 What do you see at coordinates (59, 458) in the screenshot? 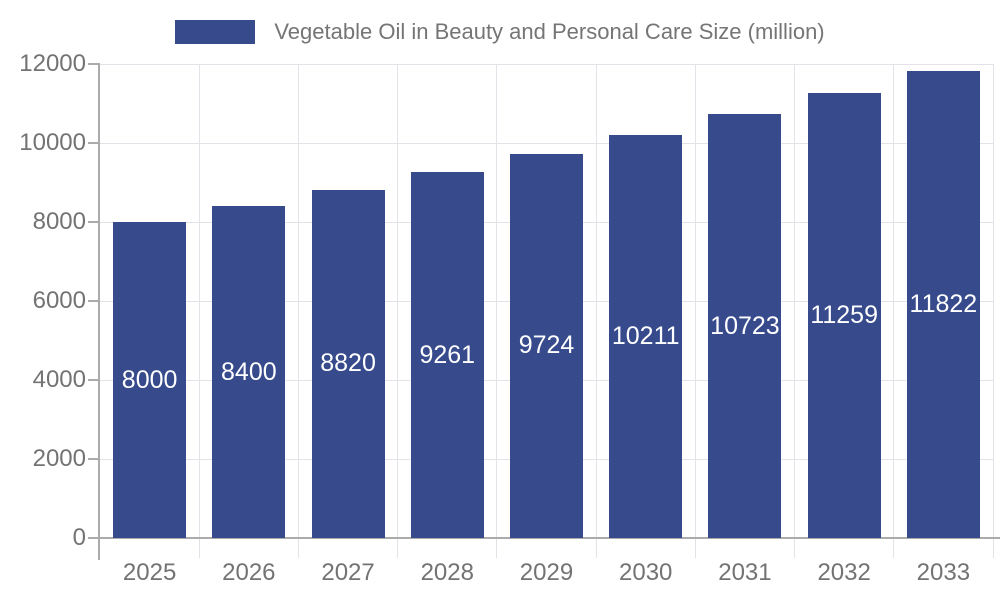
I see `y-axis-label: 2000` at bounding box center [59, 458].